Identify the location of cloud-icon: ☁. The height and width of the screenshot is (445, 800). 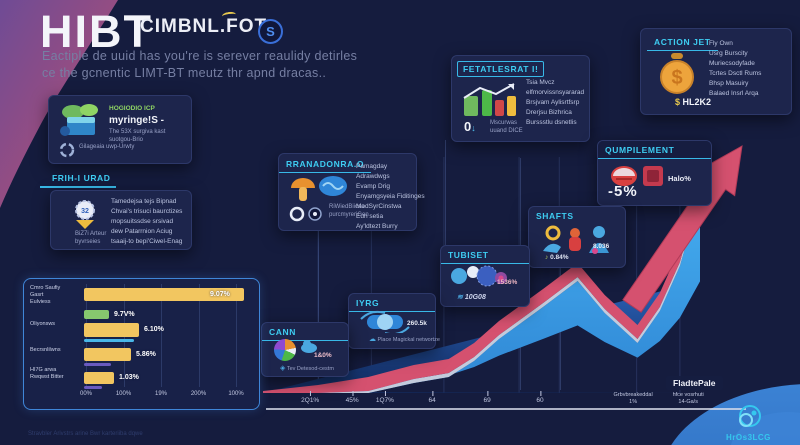
(372, 339).